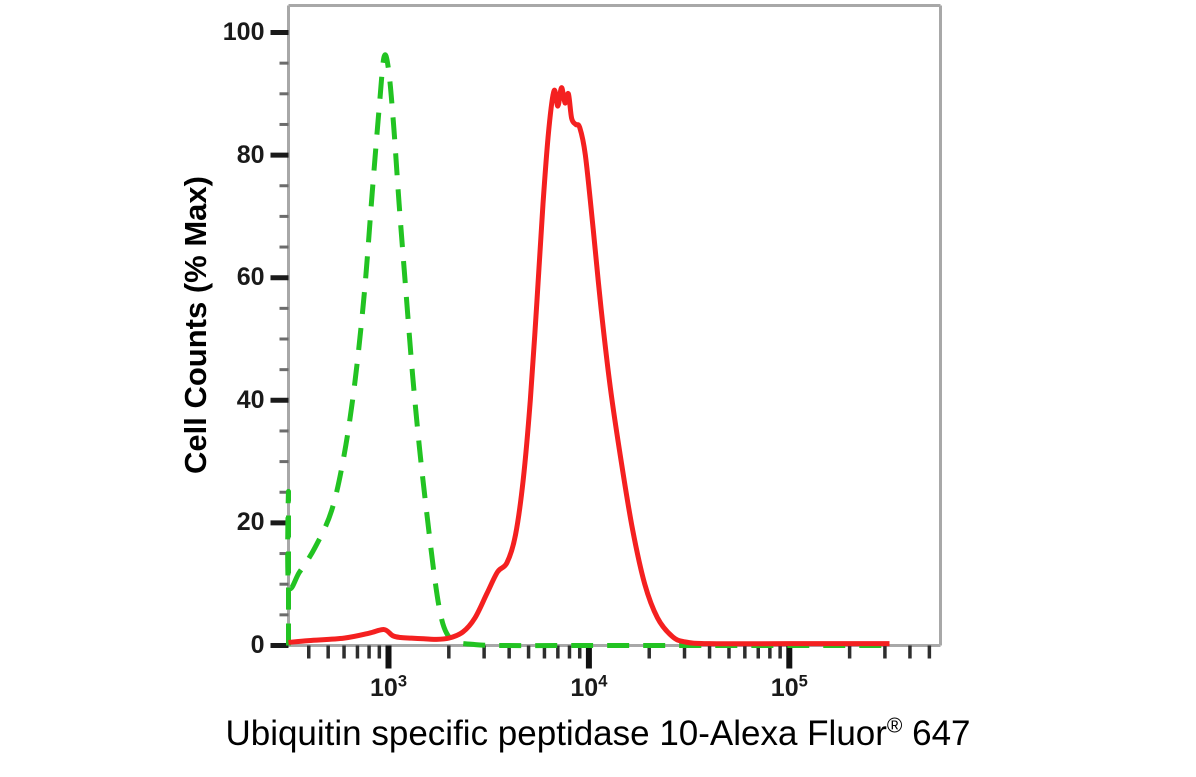  I want to click on y-tick-label-40: 40, so click(250, 399).